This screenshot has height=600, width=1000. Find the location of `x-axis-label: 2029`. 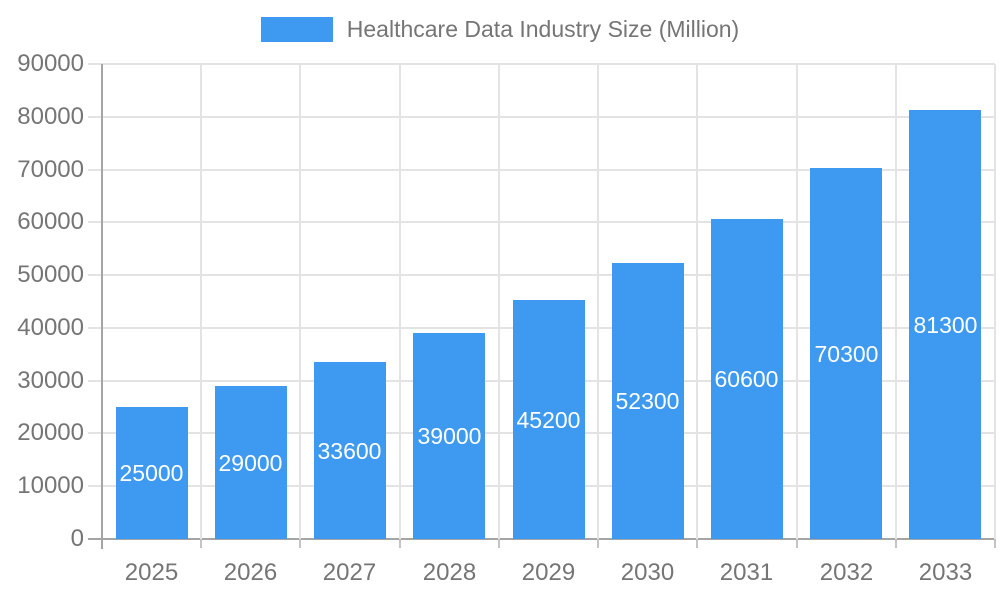

x-axis-label: 2029 is located at coordinates (548, 572).